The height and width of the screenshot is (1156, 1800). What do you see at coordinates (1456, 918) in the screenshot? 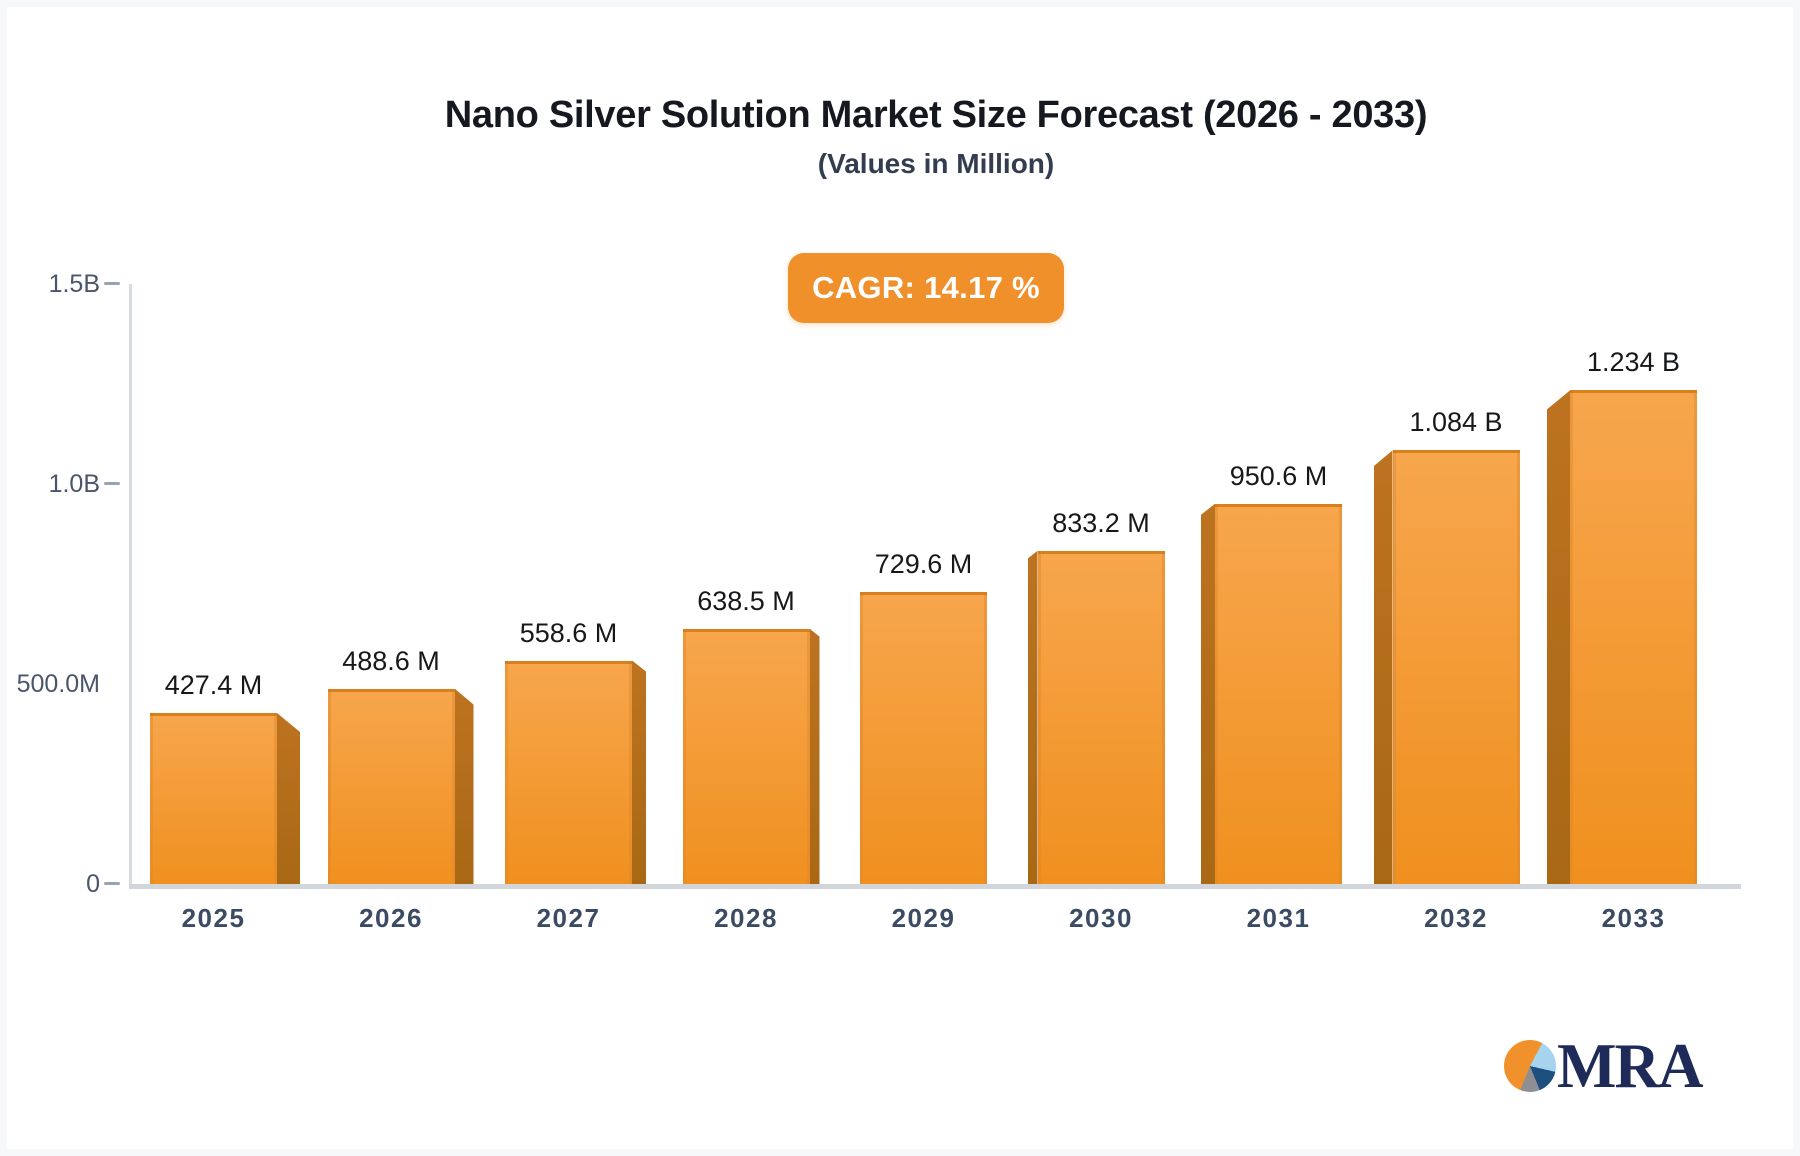
I see `x-axis-label: 2032` at bounding box center [1456, 918].